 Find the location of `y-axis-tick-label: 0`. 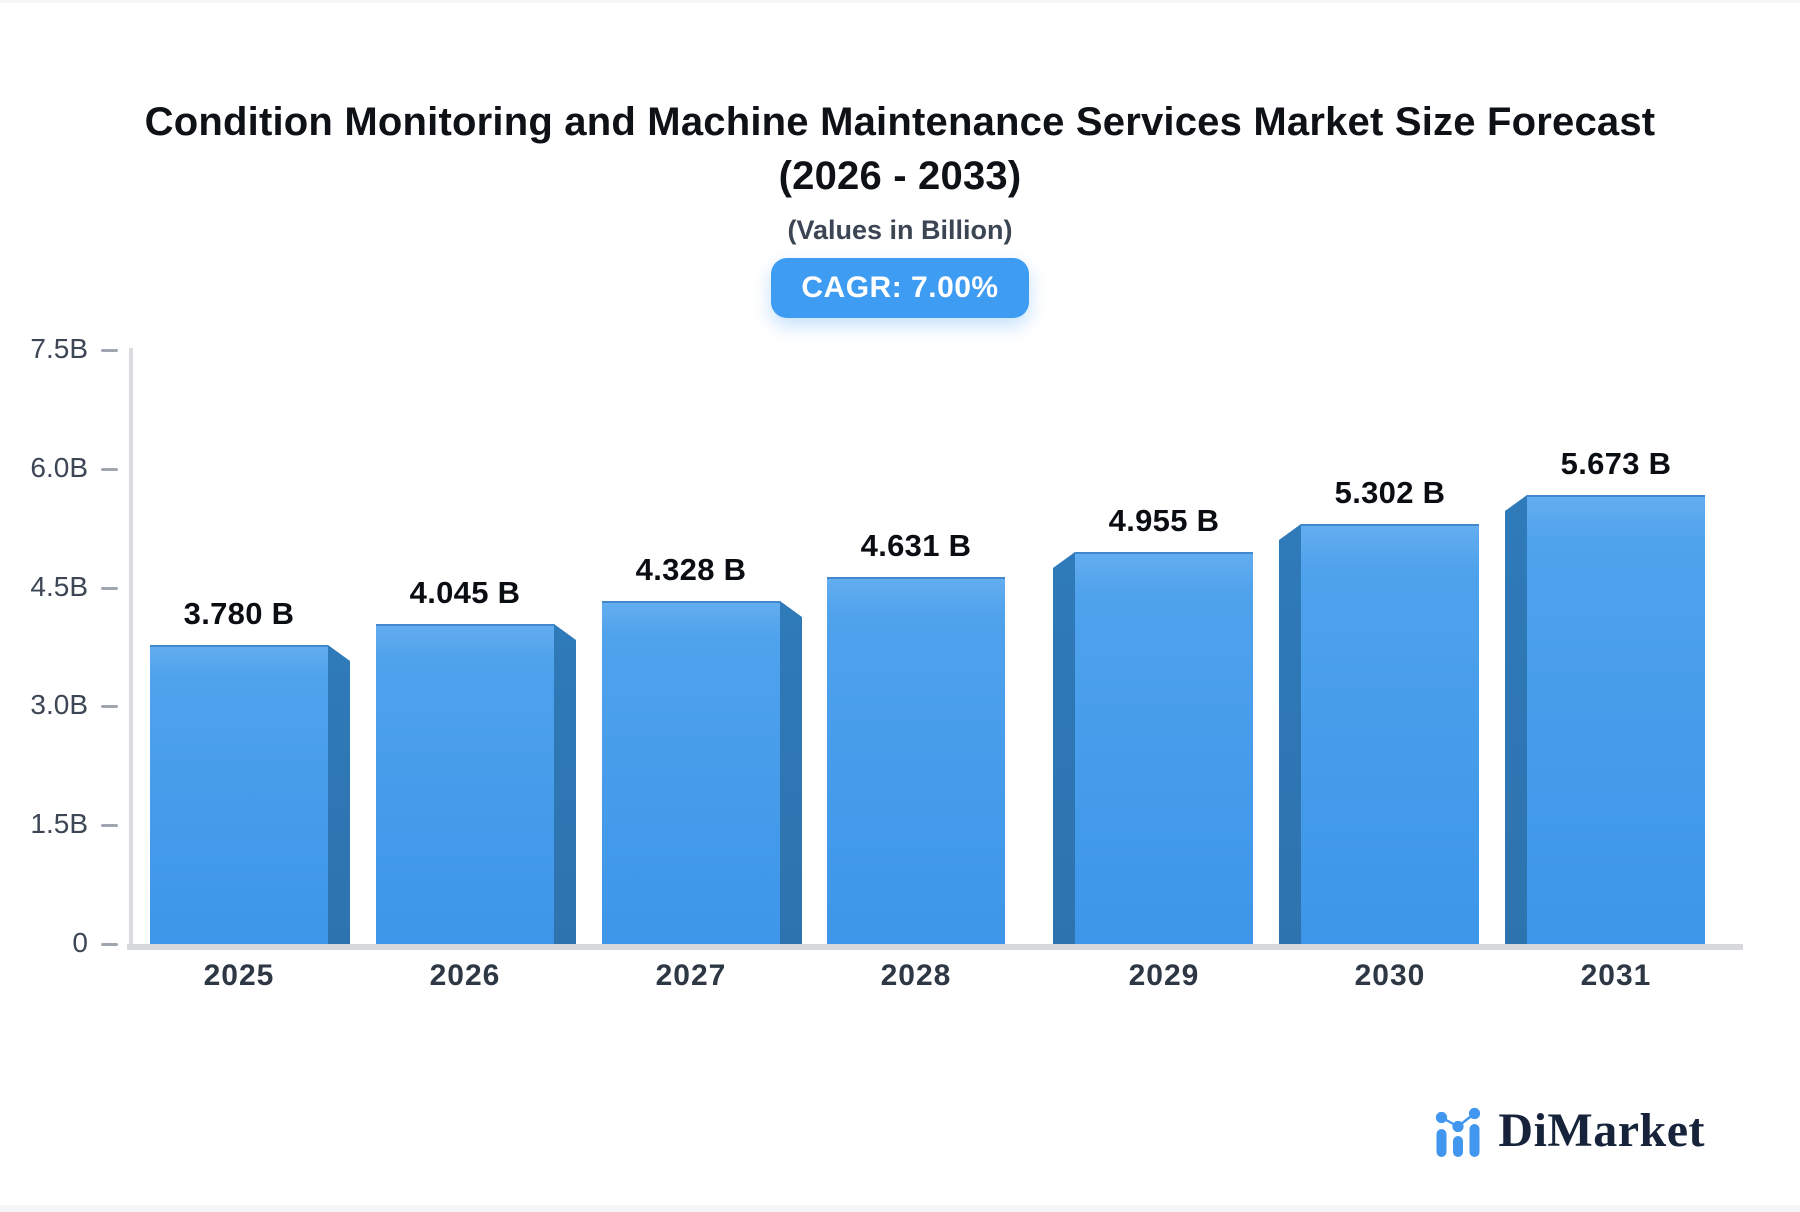

y-axis-tick-label: 0 is located at coordinates (80, 942).